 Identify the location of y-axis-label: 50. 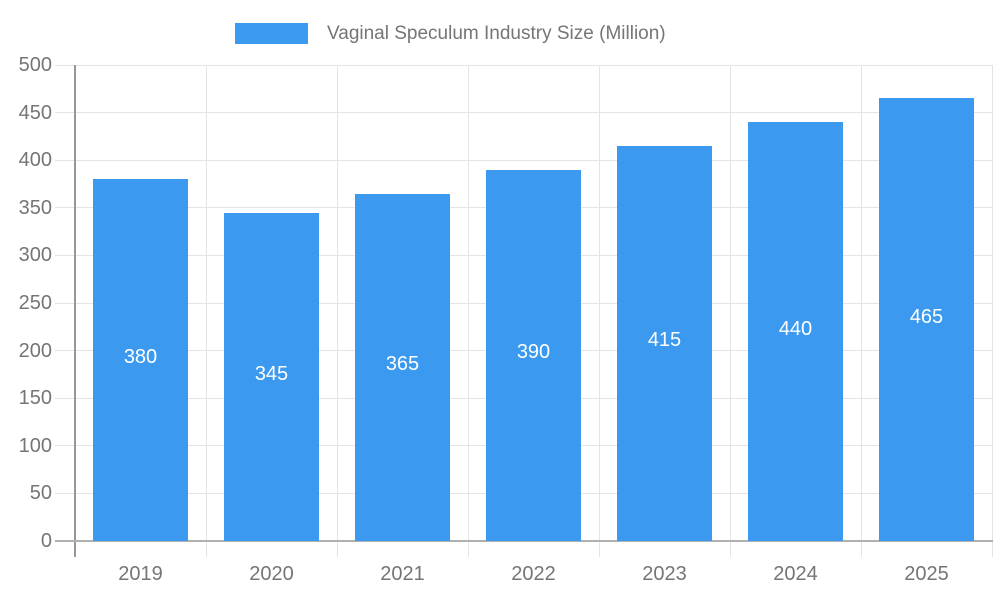
(40, 493).